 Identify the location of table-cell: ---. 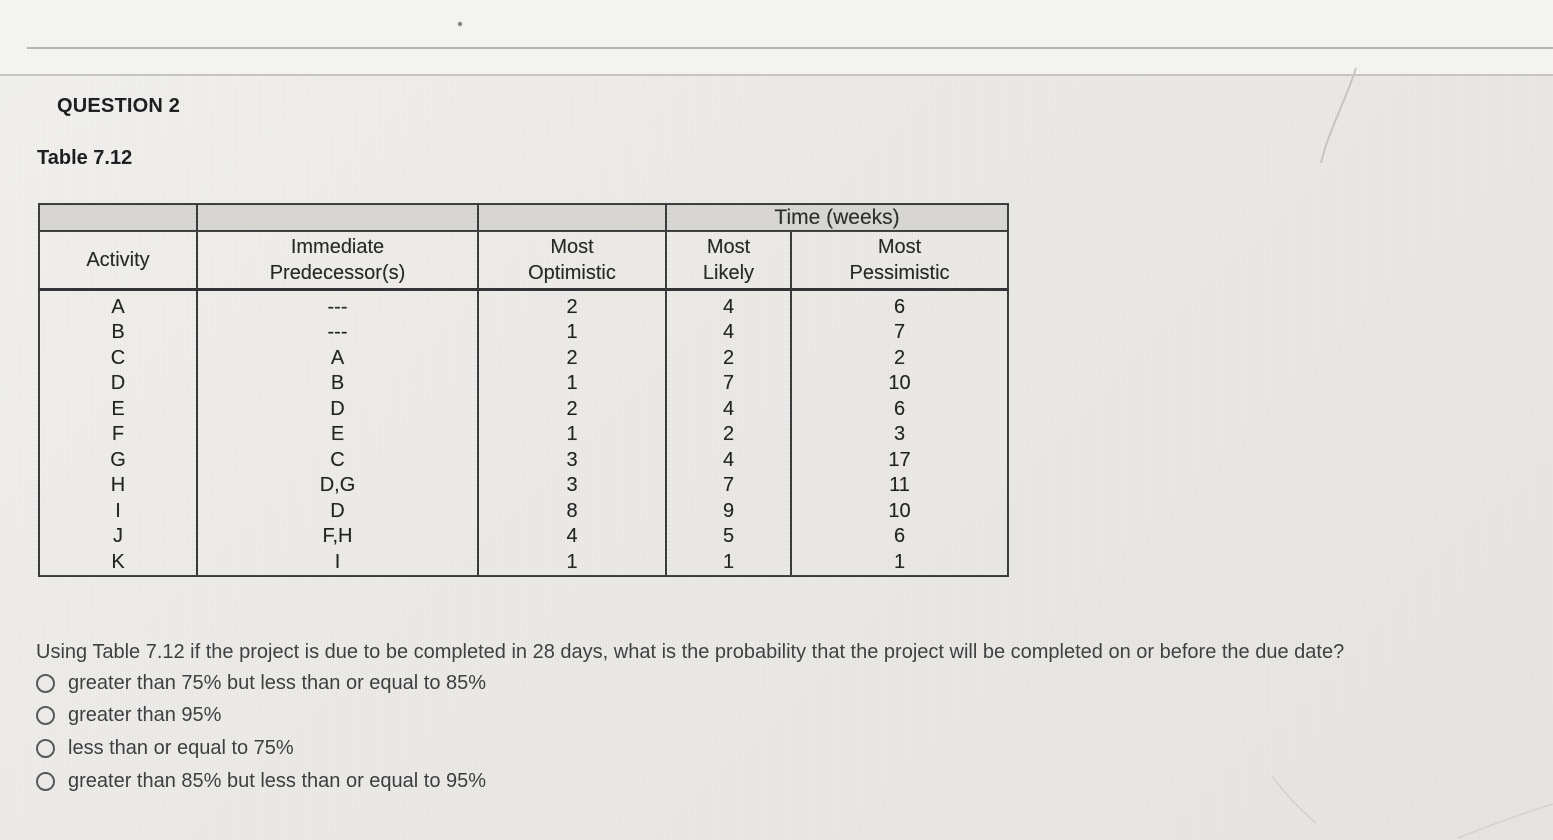
(337, 333).